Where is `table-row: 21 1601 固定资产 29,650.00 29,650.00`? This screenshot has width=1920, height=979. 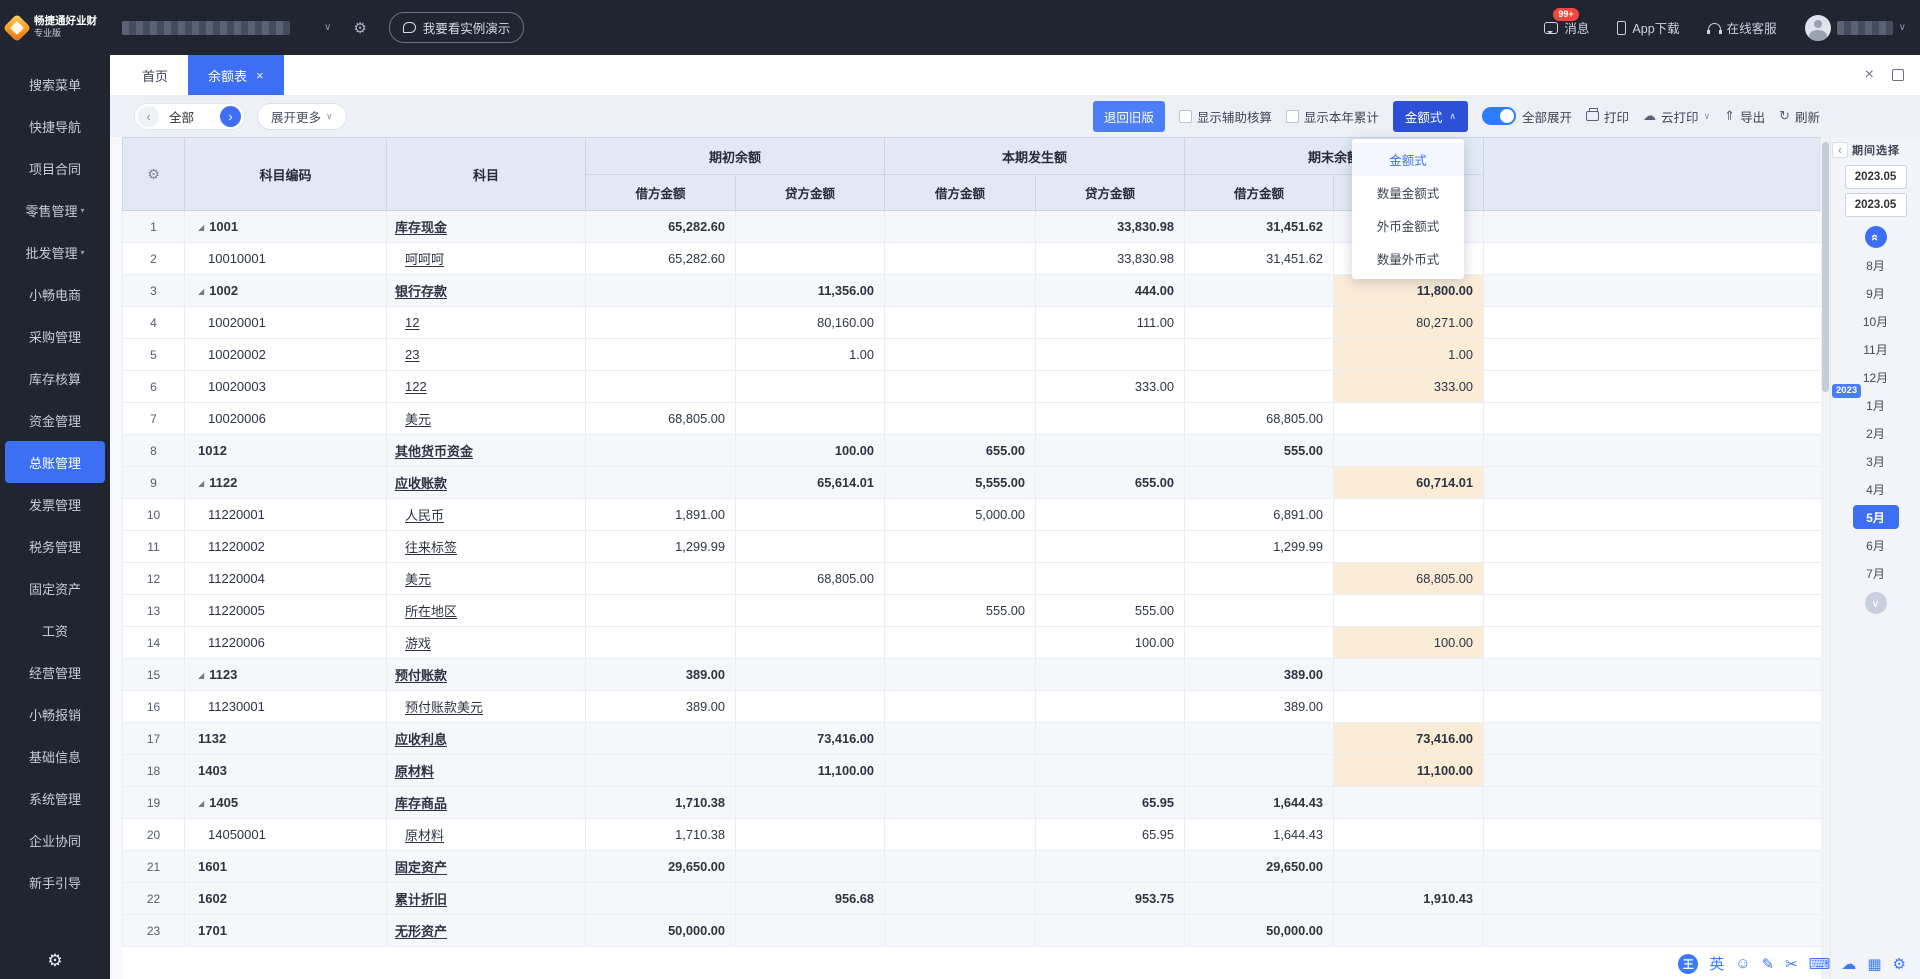
table-row: 21 1601 固定资产 29,650.00 29,650.00 is located at coordinates (971, 866).